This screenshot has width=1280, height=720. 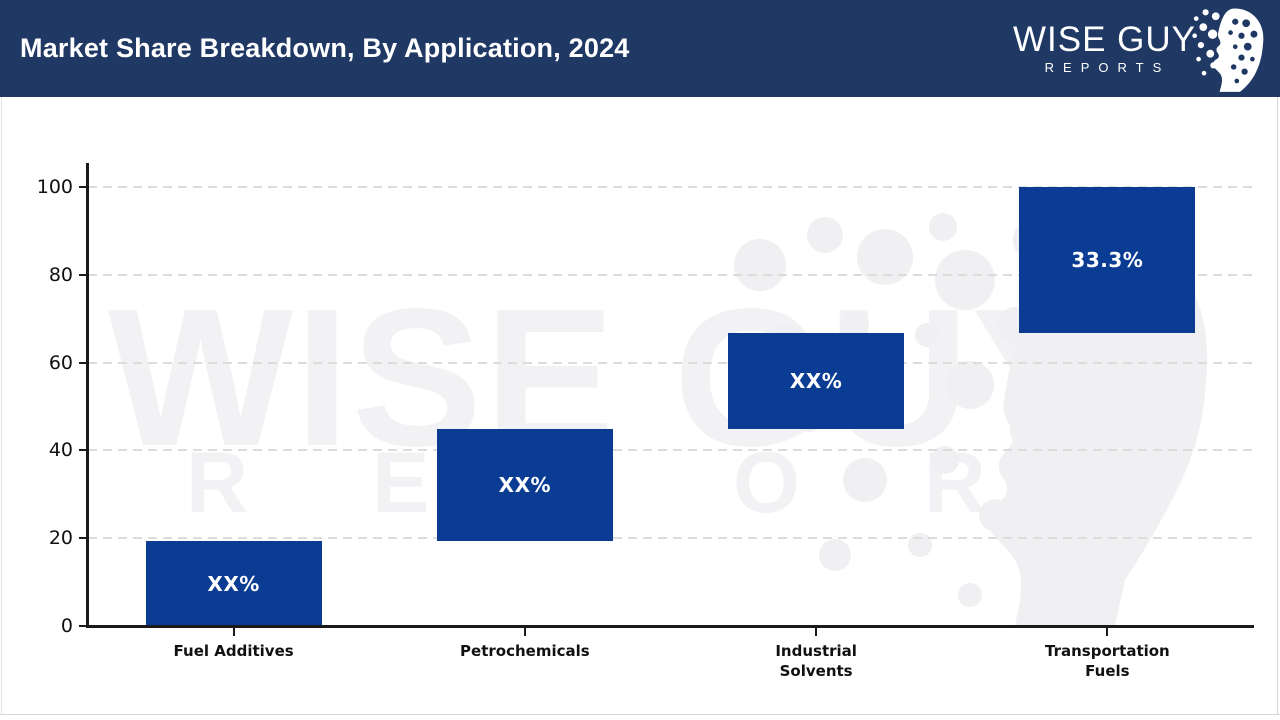 What do you see at coordinates (1228, 49) in the screenshot?
I see `logo-head-icon` at bounding box center [1228, 49].